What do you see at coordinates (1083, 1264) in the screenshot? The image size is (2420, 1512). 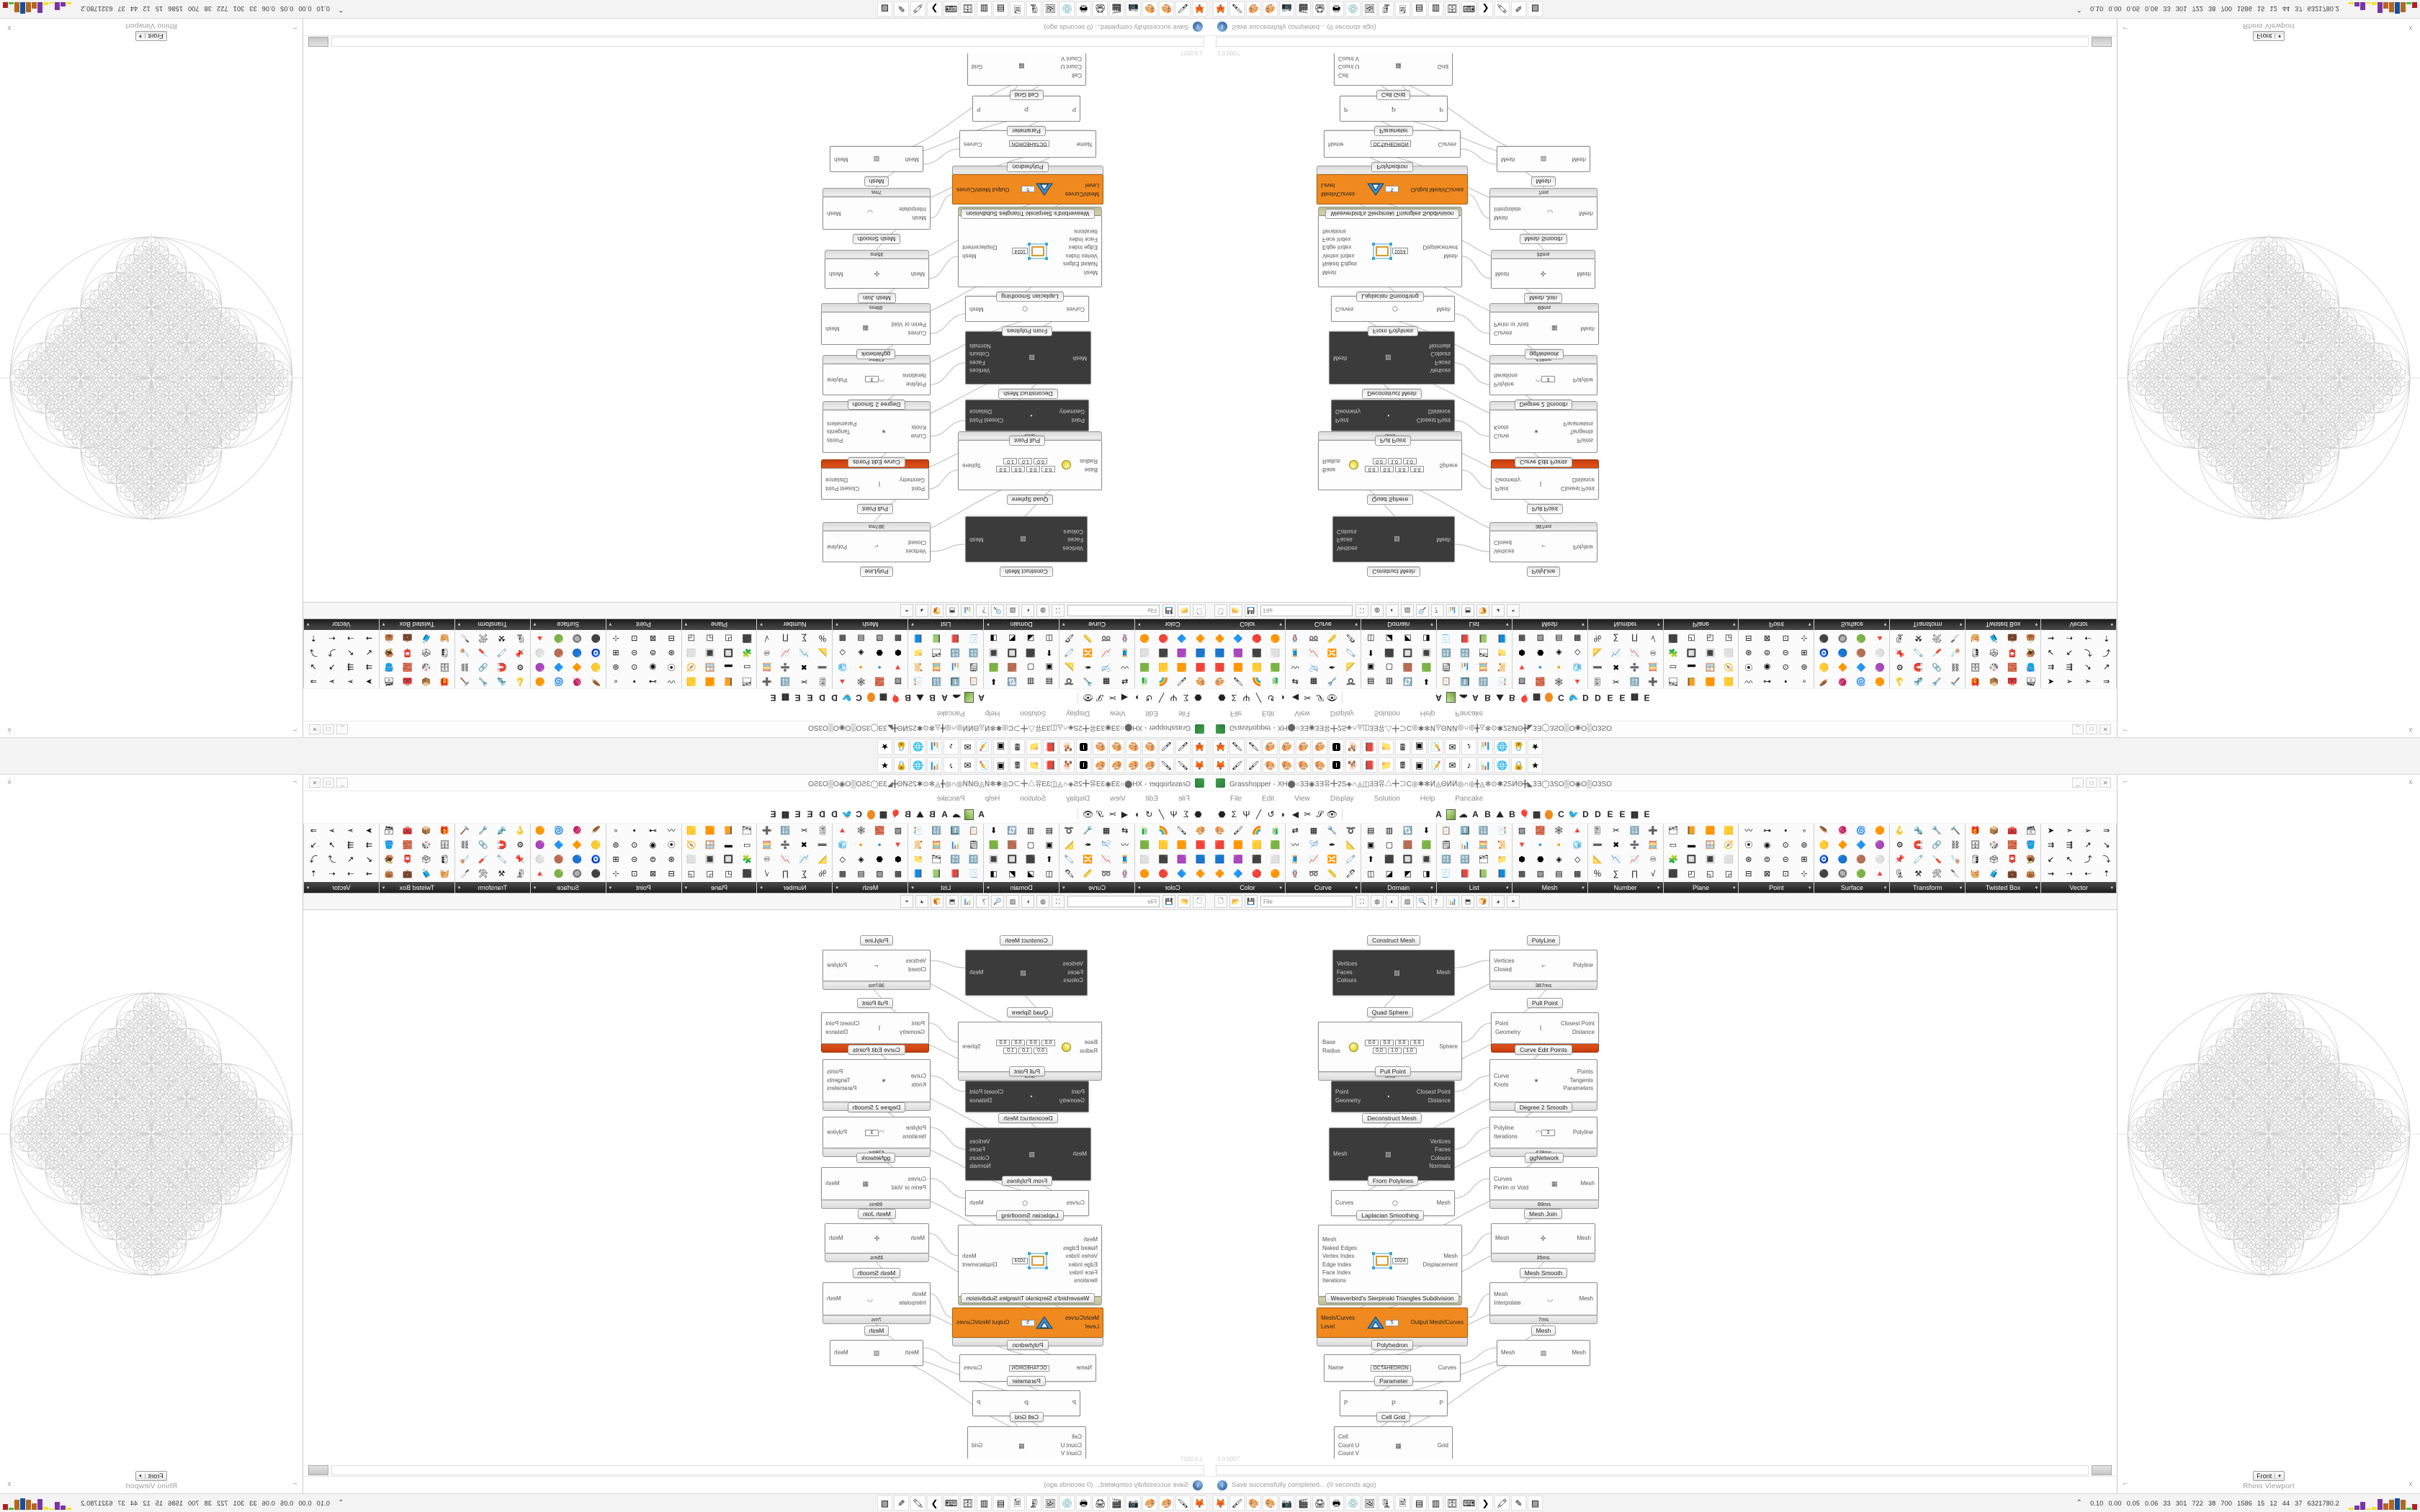 I see `input-port: Edge Index` at bounding box center [1083, 1264].